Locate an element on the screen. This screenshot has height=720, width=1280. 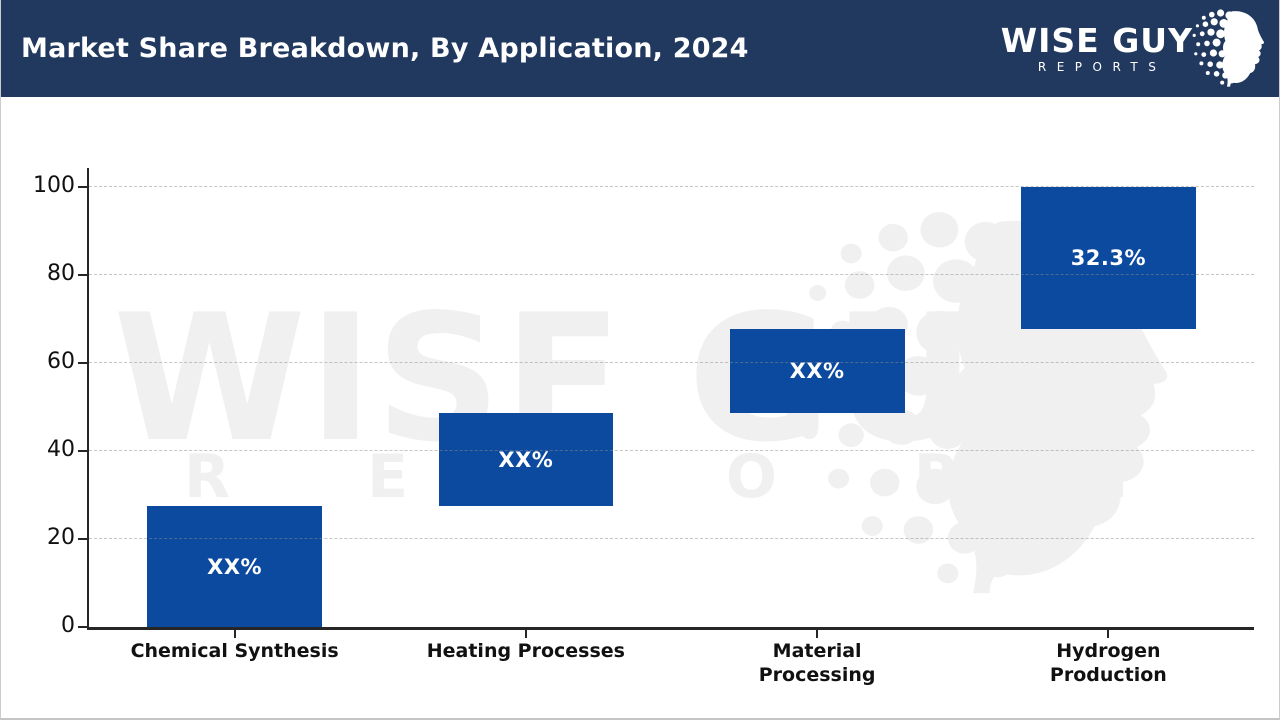
x-tick-label-chemical-synthesis: Chemical Synthesis is located at coordinates (234, 652).